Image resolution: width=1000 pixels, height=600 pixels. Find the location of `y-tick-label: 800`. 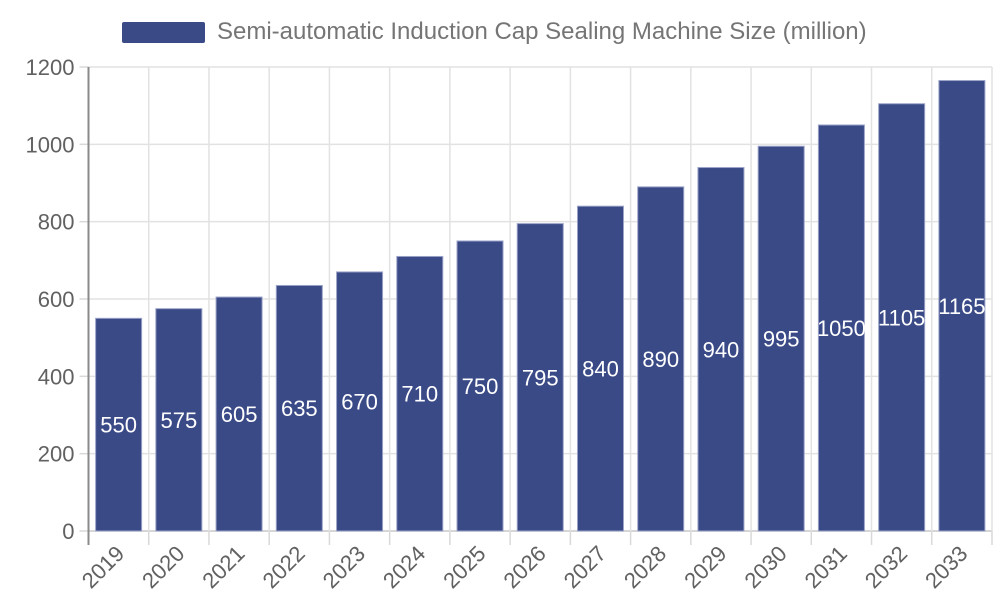

y-tick-label: 800 is located at coordinates (56, 222).